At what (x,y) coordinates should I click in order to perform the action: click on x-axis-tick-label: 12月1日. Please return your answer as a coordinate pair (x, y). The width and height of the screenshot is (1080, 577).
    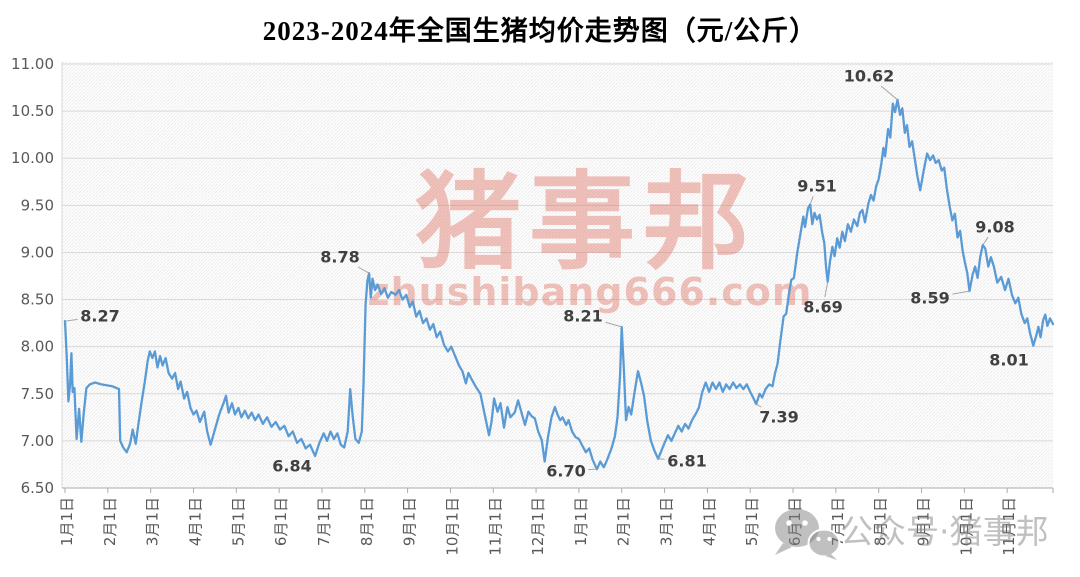
    Looking at the image, I should click on (538, 526).